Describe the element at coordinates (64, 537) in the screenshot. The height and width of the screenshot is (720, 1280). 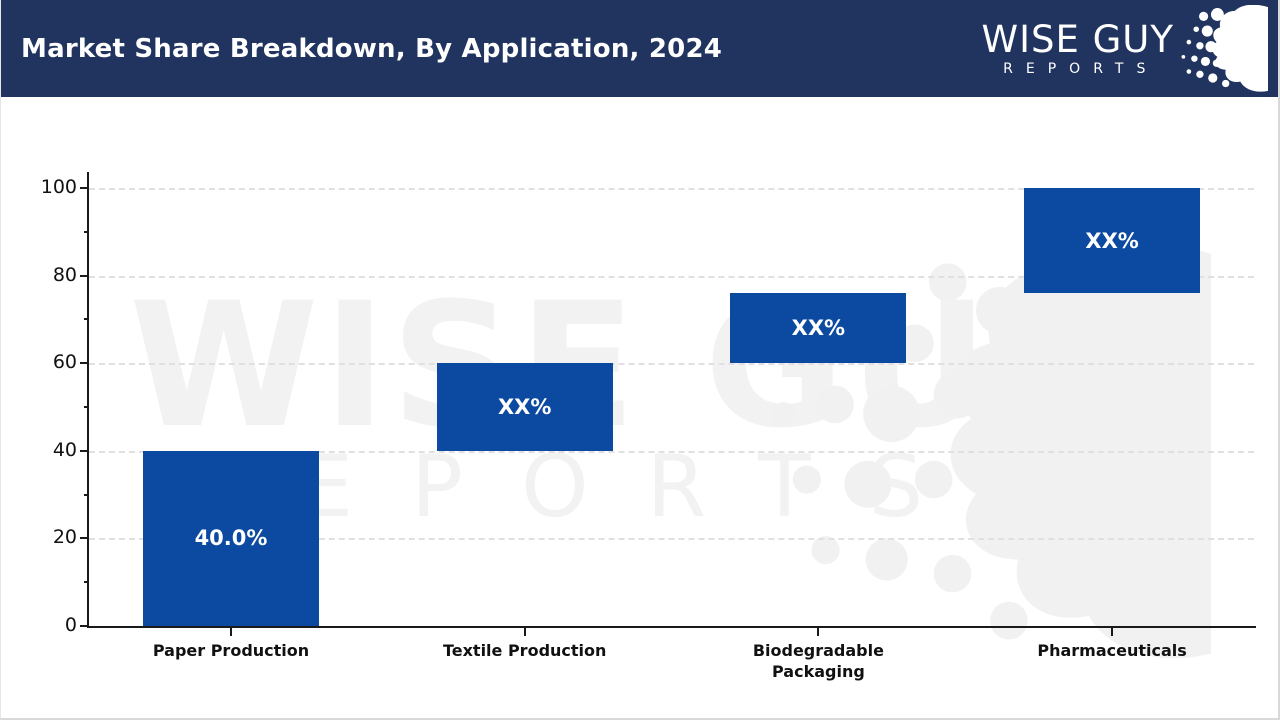
I see `y-tick-label-20: 20` at that location.